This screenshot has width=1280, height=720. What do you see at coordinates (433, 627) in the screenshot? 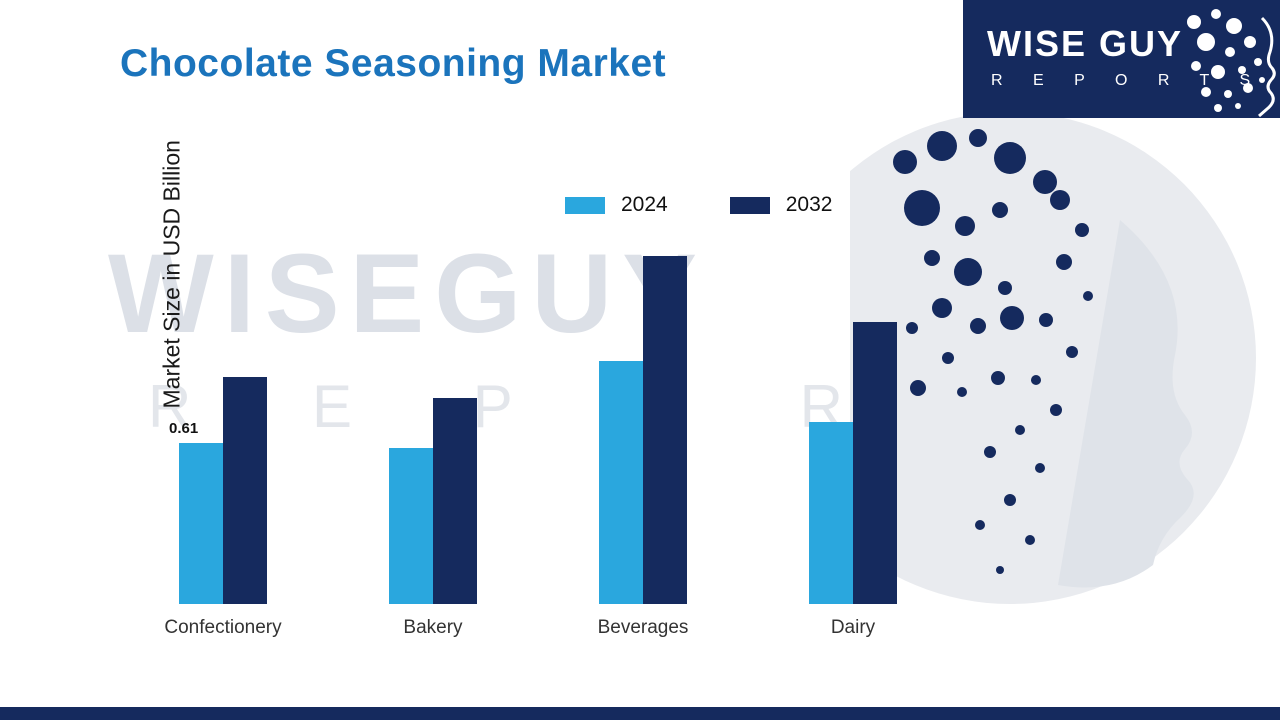
I see `category-label-bakery: Bakery` at bounding box center [433, 627].